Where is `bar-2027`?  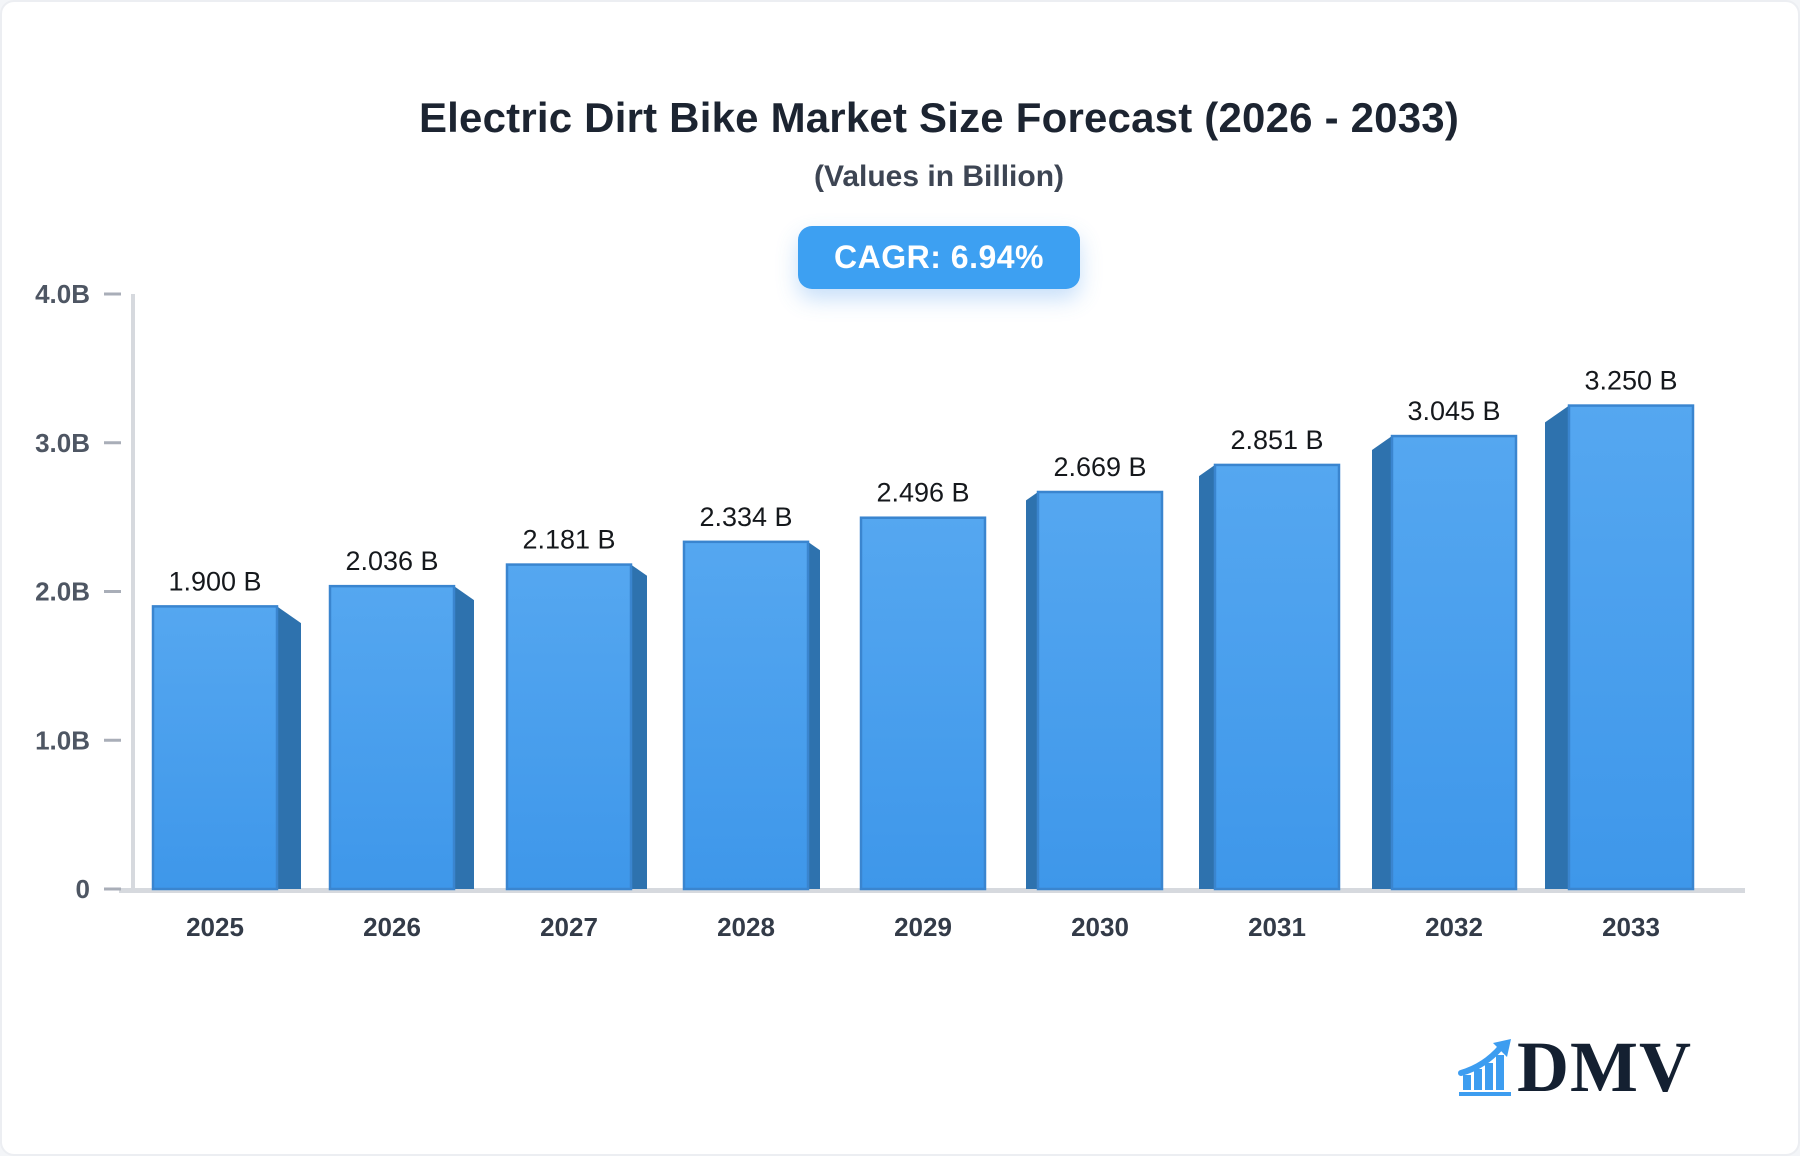 bar-2027 is located at coordinates (576, 727).